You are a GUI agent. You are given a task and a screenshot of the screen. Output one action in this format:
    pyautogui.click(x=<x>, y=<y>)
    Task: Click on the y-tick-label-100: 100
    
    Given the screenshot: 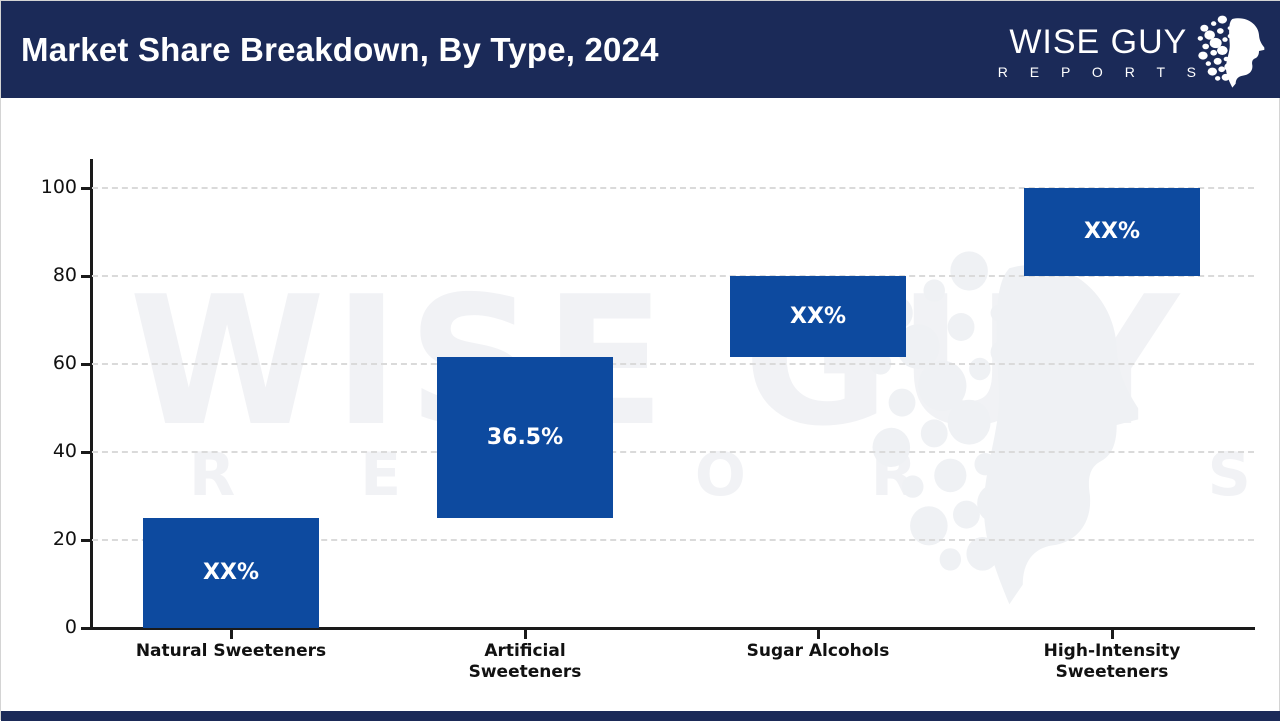 What is the action you would take?
    pyautogui.click(x=58, y=186)
    